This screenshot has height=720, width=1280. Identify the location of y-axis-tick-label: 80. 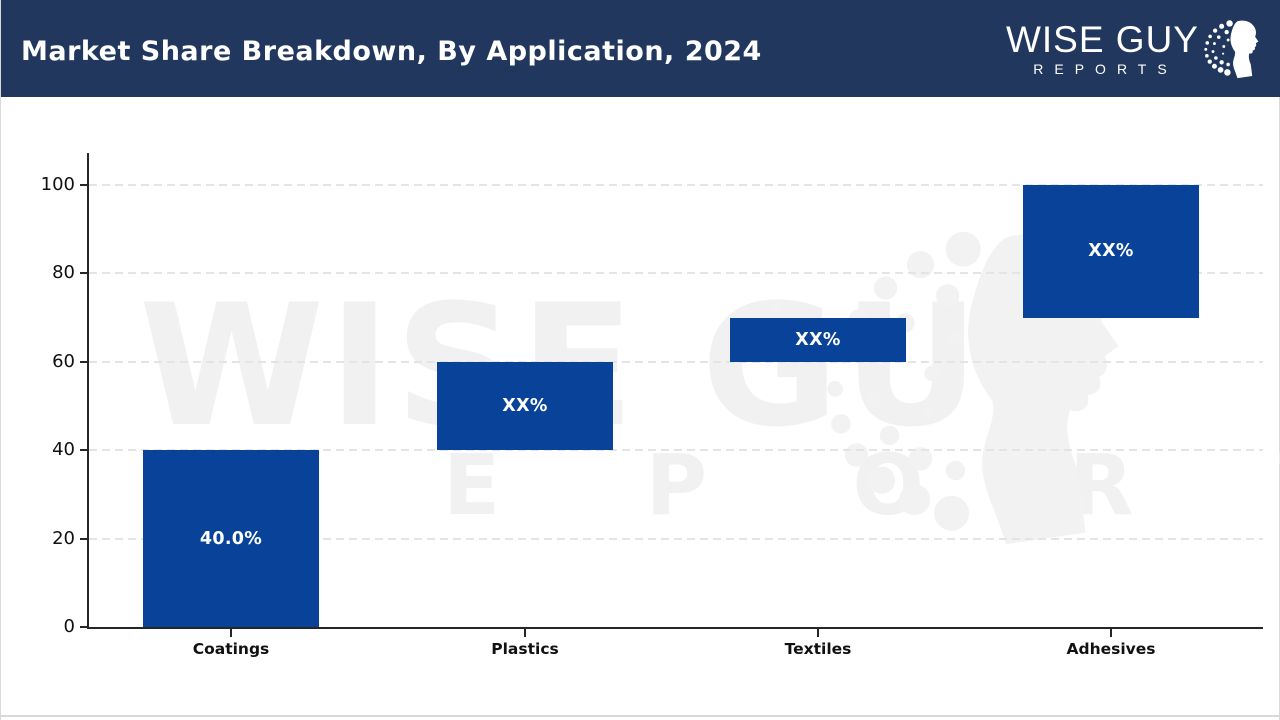
(63, 273).